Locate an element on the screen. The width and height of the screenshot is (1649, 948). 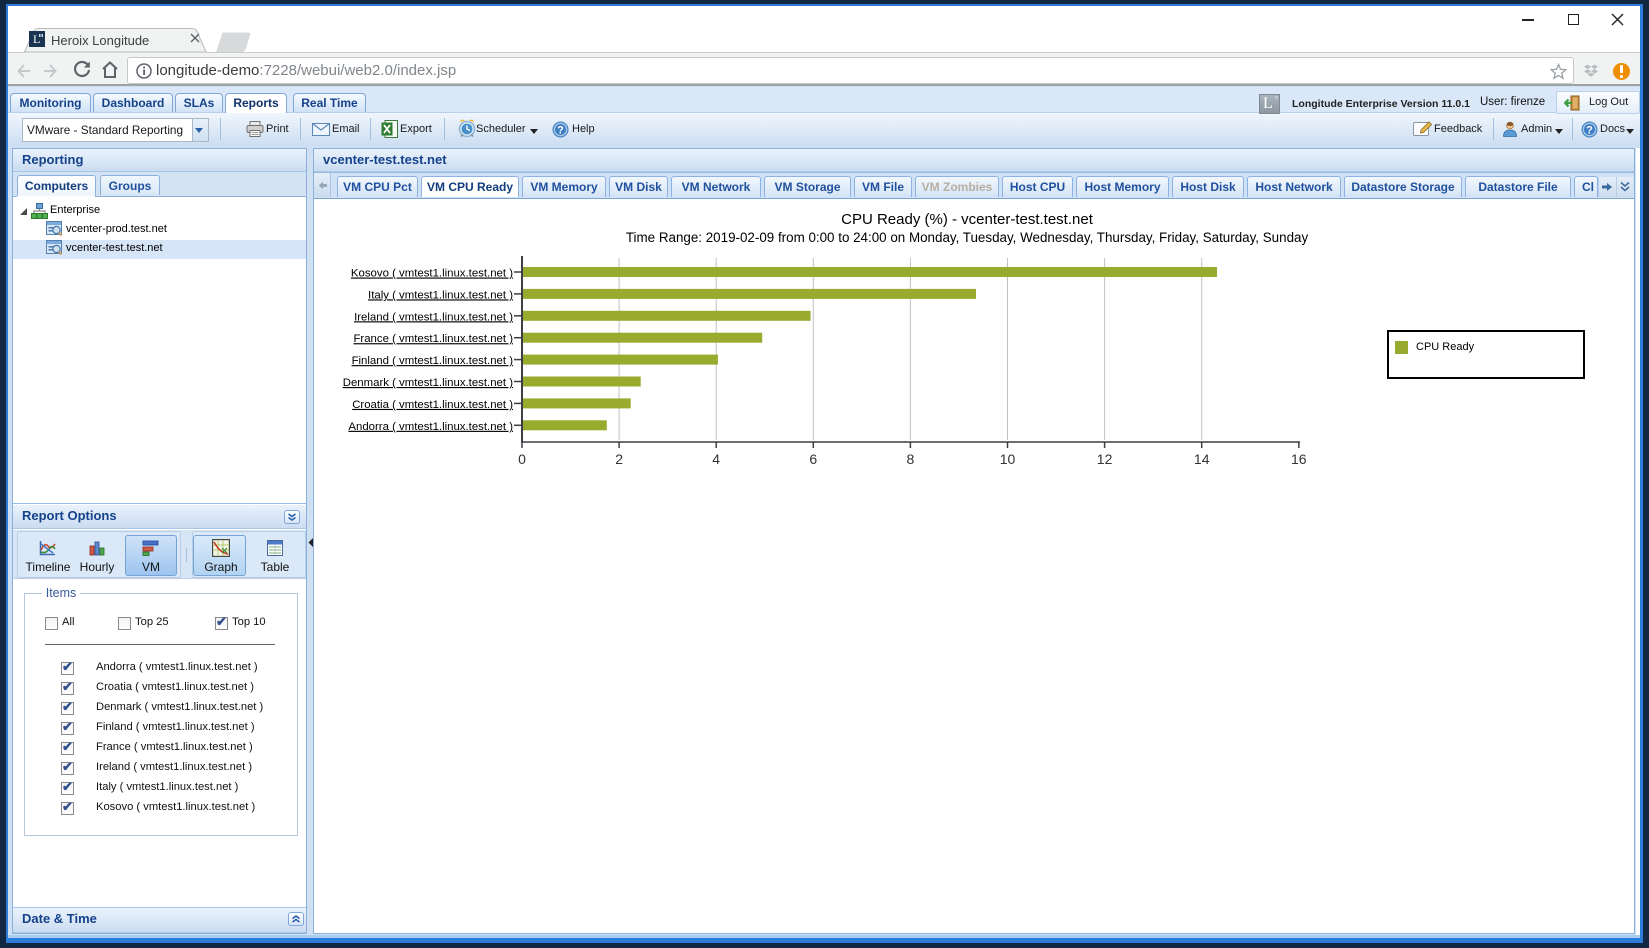
svg-text: 8 is located at coordinates (911, 459).